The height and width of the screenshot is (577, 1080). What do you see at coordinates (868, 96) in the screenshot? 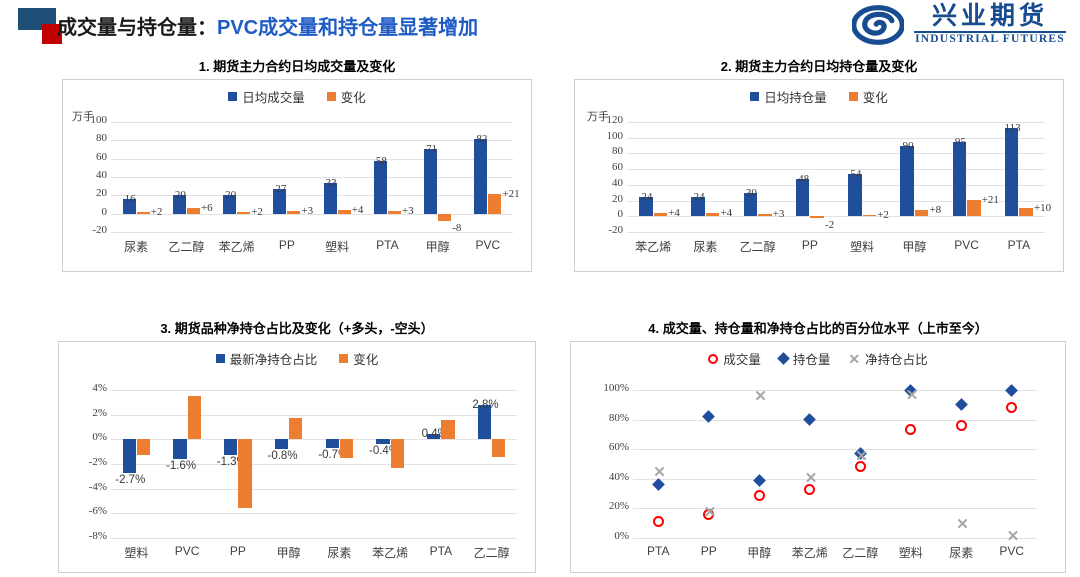
I see `legend-item-change: 变化` at bounding box center [868, 96].